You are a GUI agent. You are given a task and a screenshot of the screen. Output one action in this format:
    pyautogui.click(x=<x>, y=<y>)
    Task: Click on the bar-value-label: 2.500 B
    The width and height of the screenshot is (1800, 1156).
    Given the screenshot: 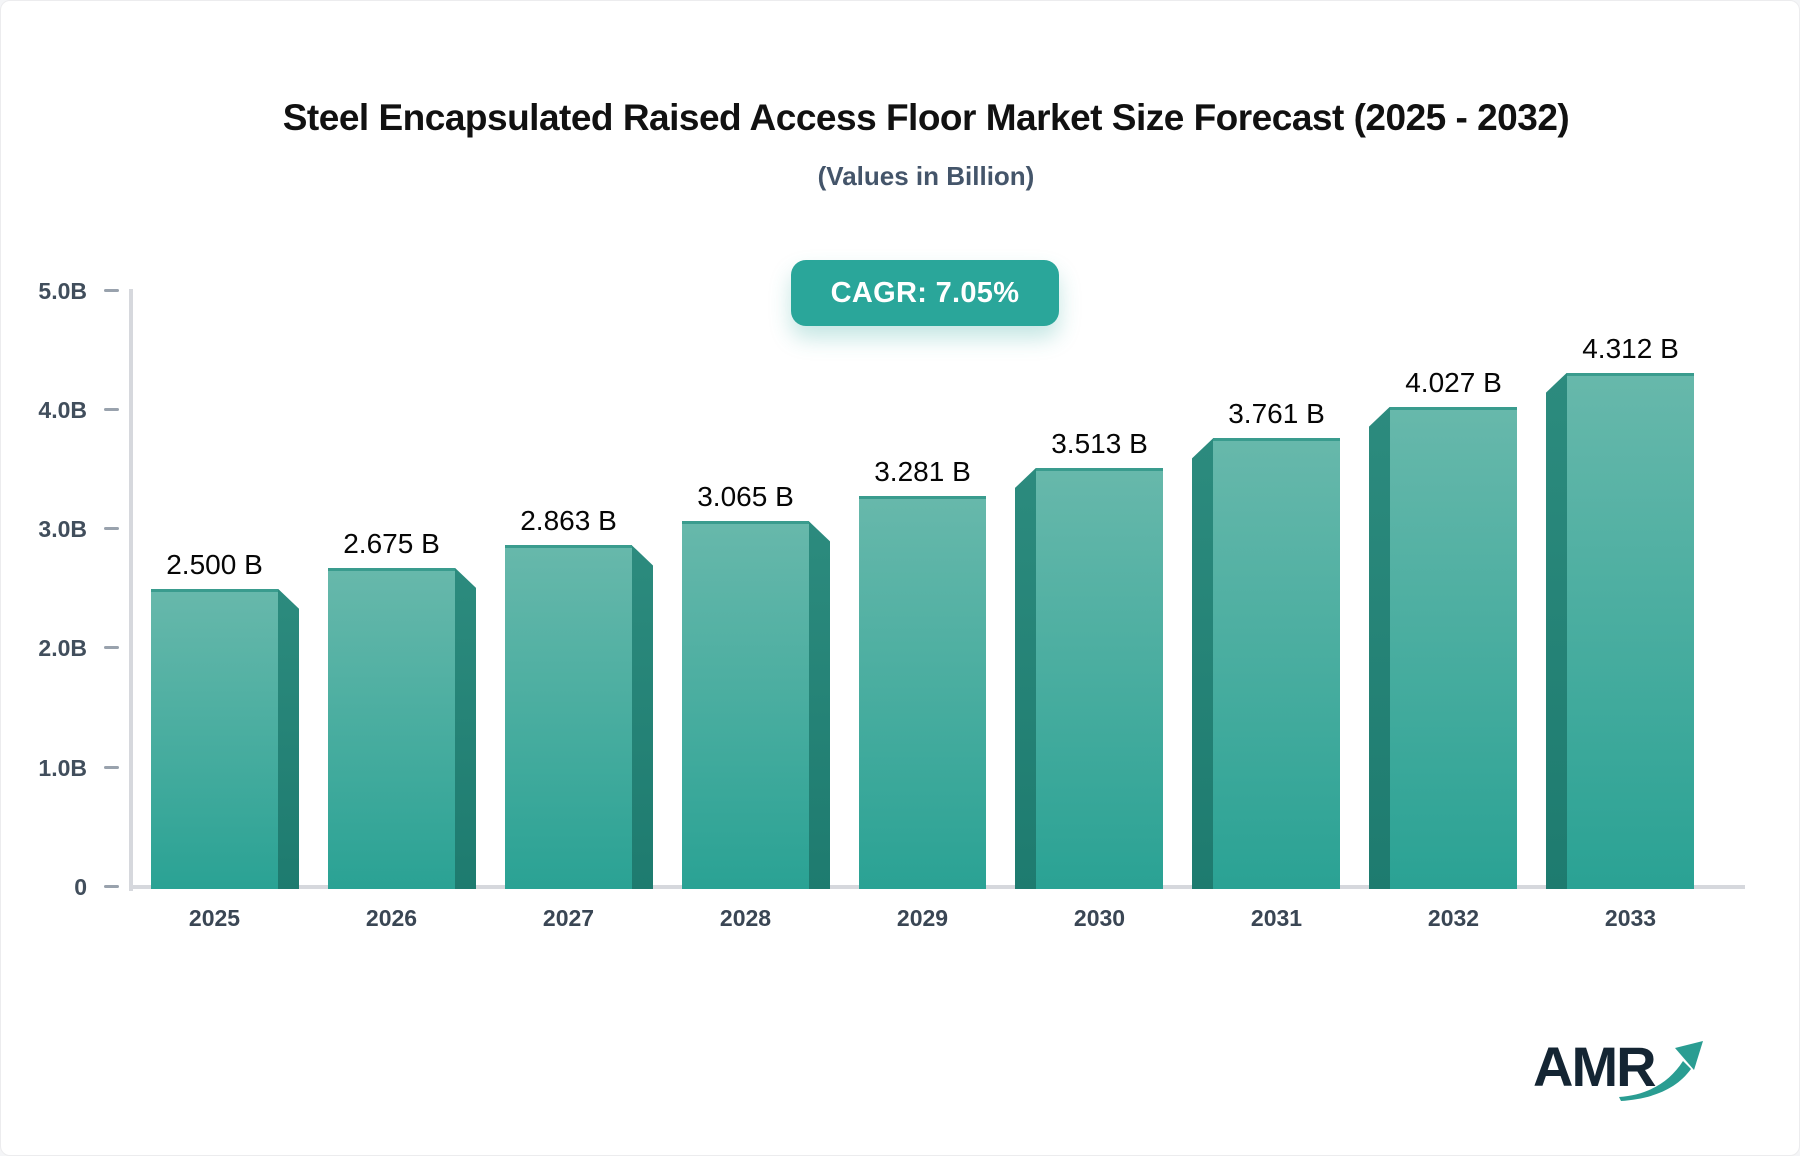 What is the action you would take?
    pyautogui.click(x=214, y=564)
    